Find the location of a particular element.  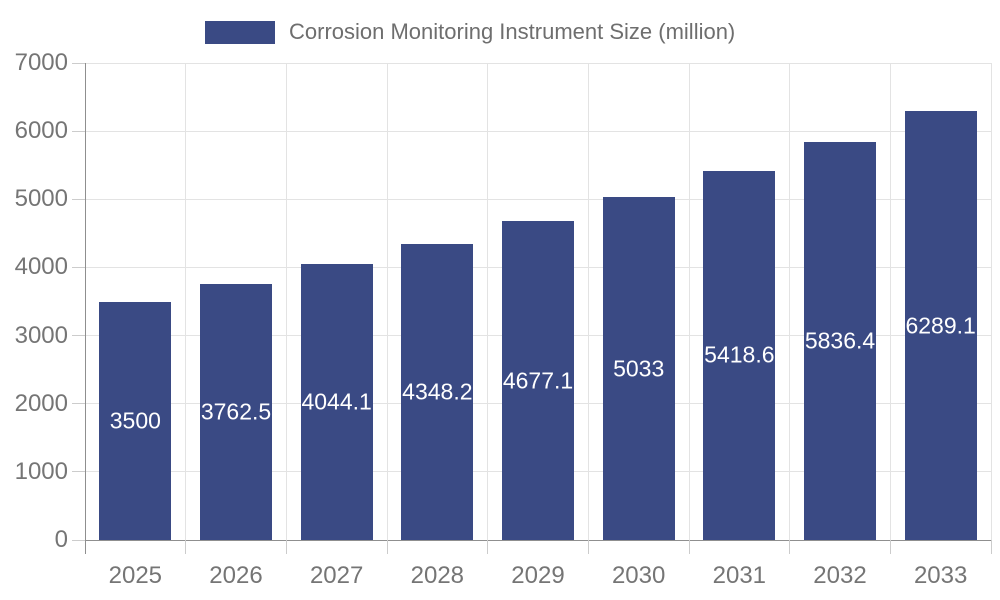

legend-swatch-icon is located at coordinates (240, 32).